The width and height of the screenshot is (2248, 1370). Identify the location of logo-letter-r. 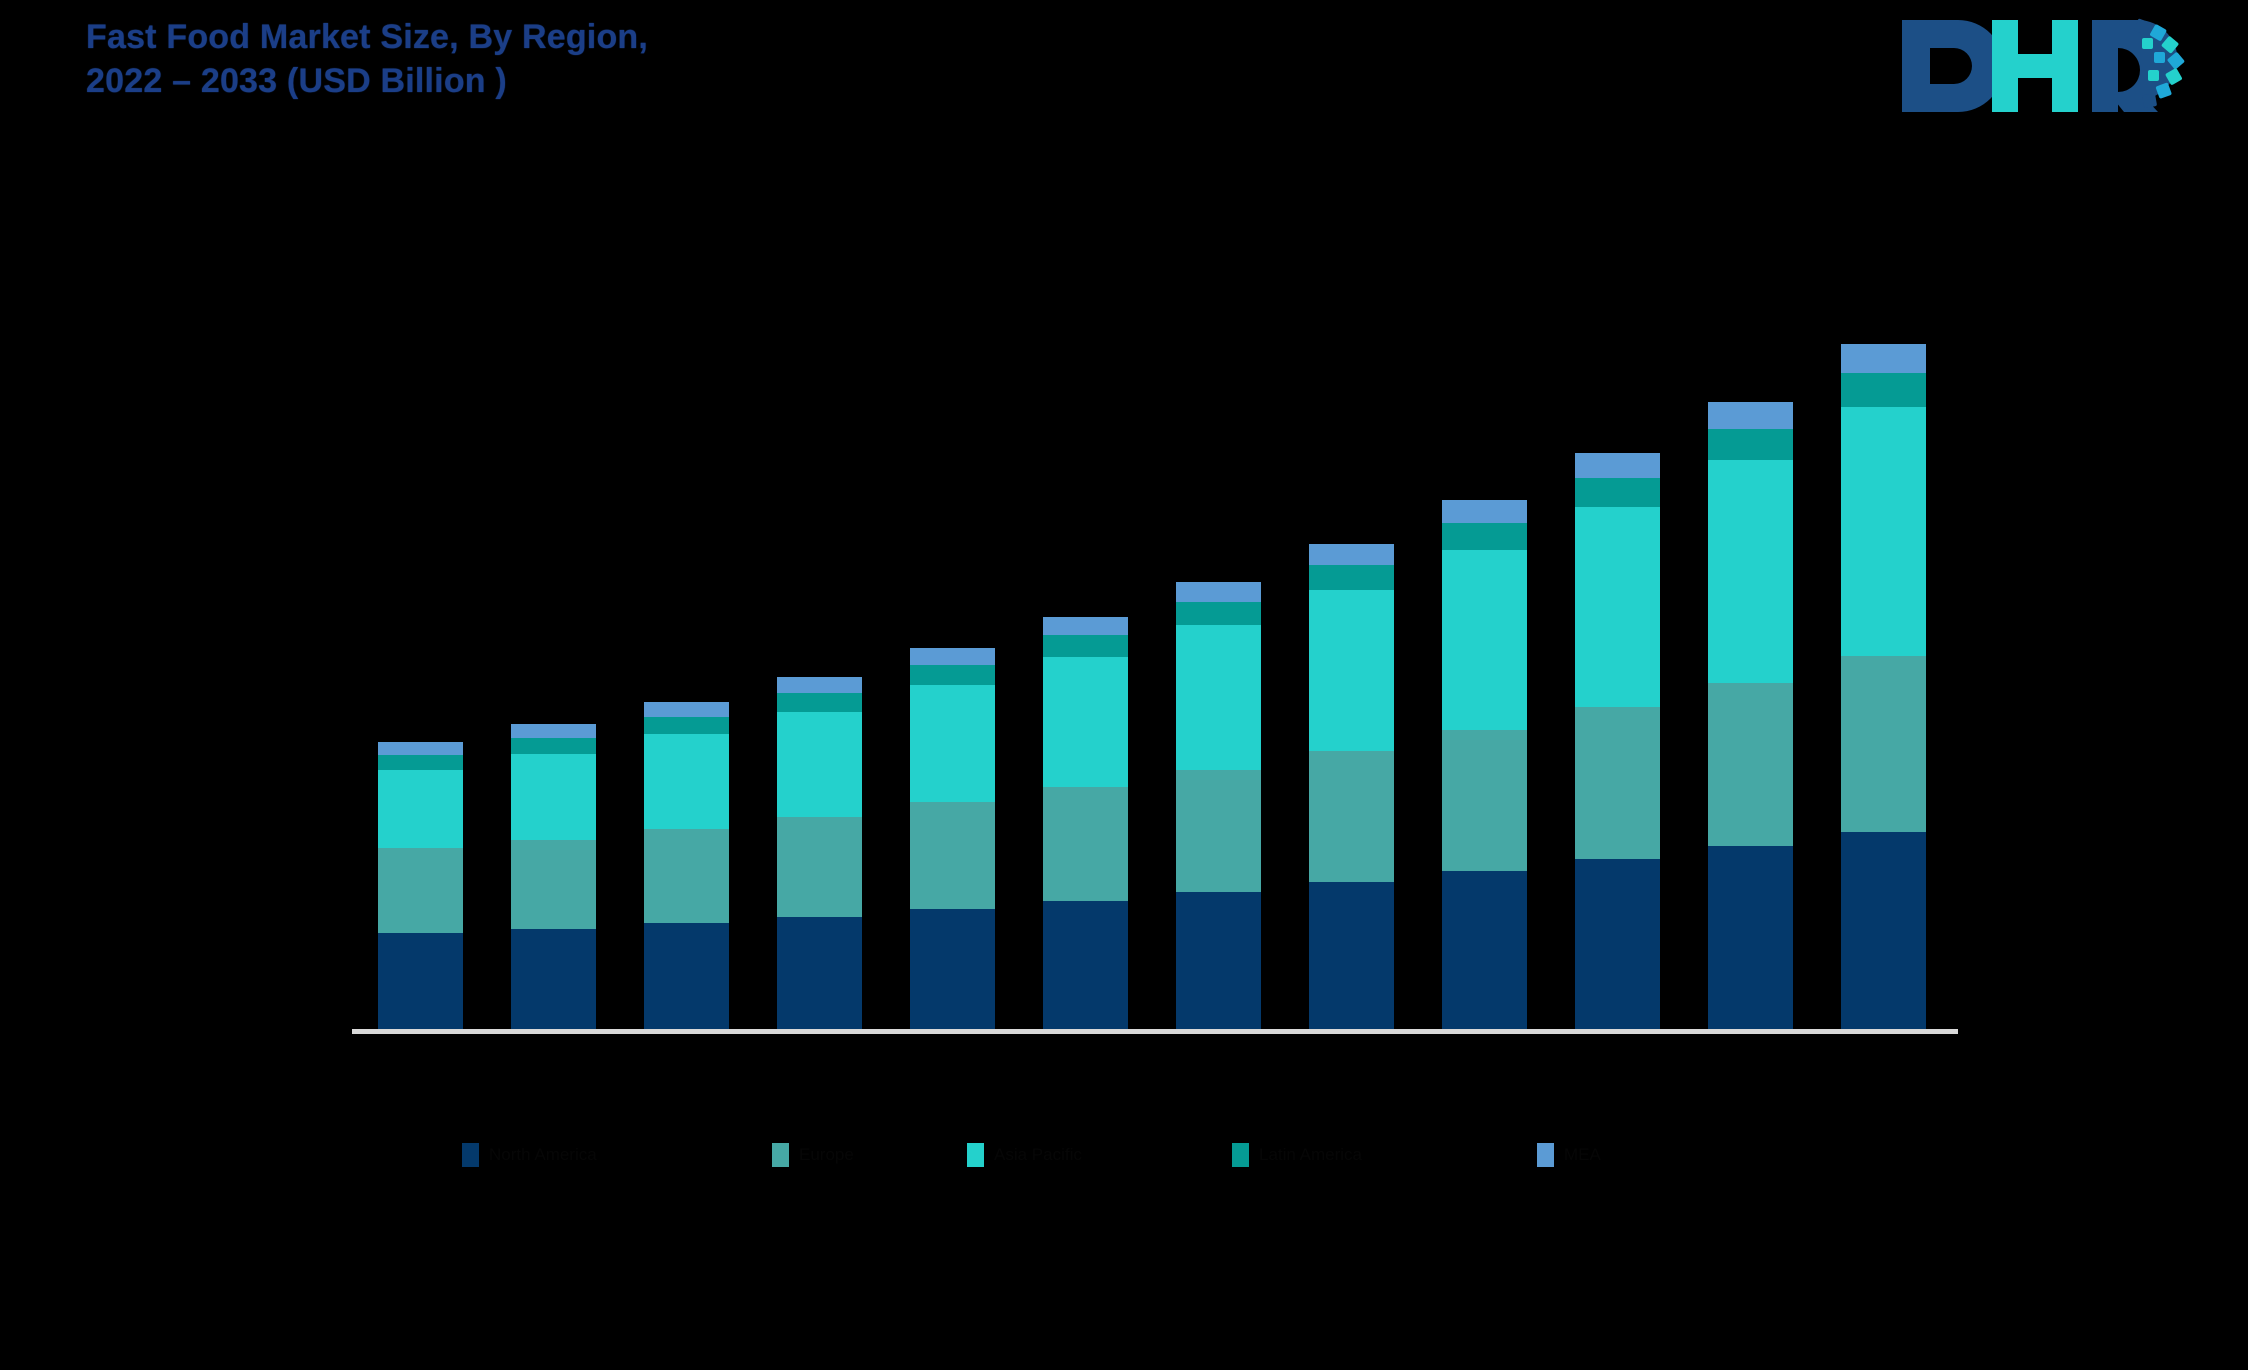
(2135, 66).